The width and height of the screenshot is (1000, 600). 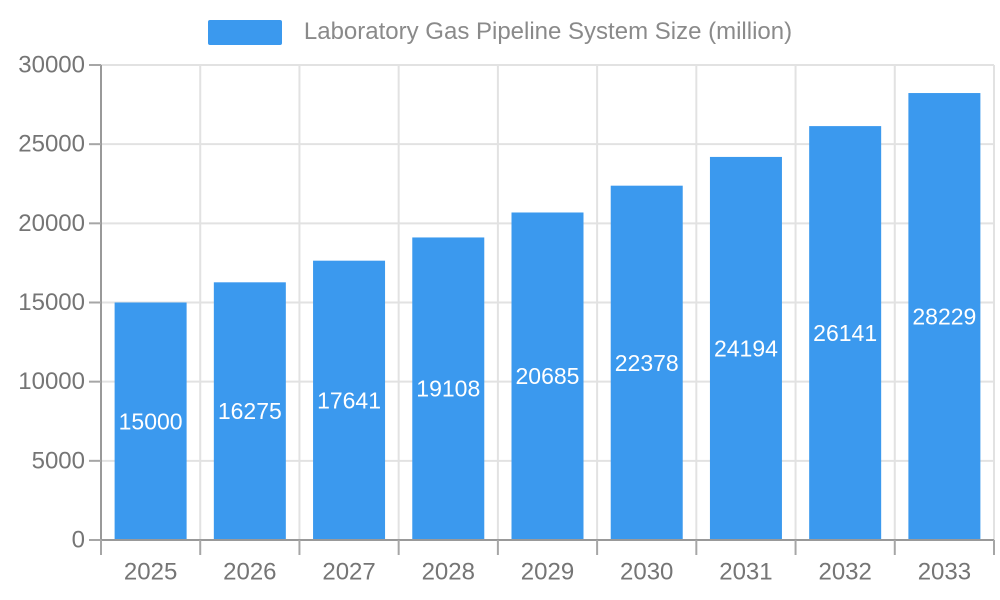 What do you see at coordinates (348, 572) in the screenshot?
I see `x-tick-label: 2027` at bounding box center [348, 572].